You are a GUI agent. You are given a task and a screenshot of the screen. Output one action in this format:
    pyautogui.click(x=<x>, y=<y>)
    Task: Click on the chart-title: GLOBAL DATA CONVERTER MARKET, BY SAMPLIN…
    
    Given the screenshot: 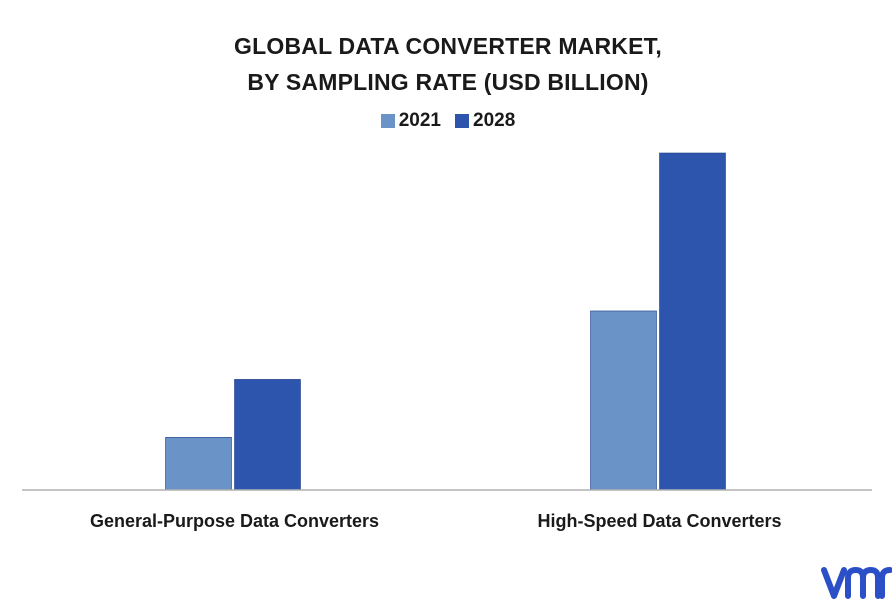 What is the action you would take?
    pyautogui.click(x=448, y=64)
    